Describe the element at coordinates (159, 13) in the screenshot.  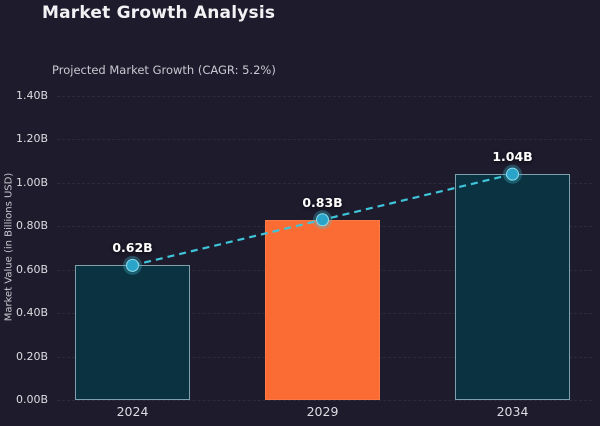
I see `page-title: Market Growth Analysis` at that location.